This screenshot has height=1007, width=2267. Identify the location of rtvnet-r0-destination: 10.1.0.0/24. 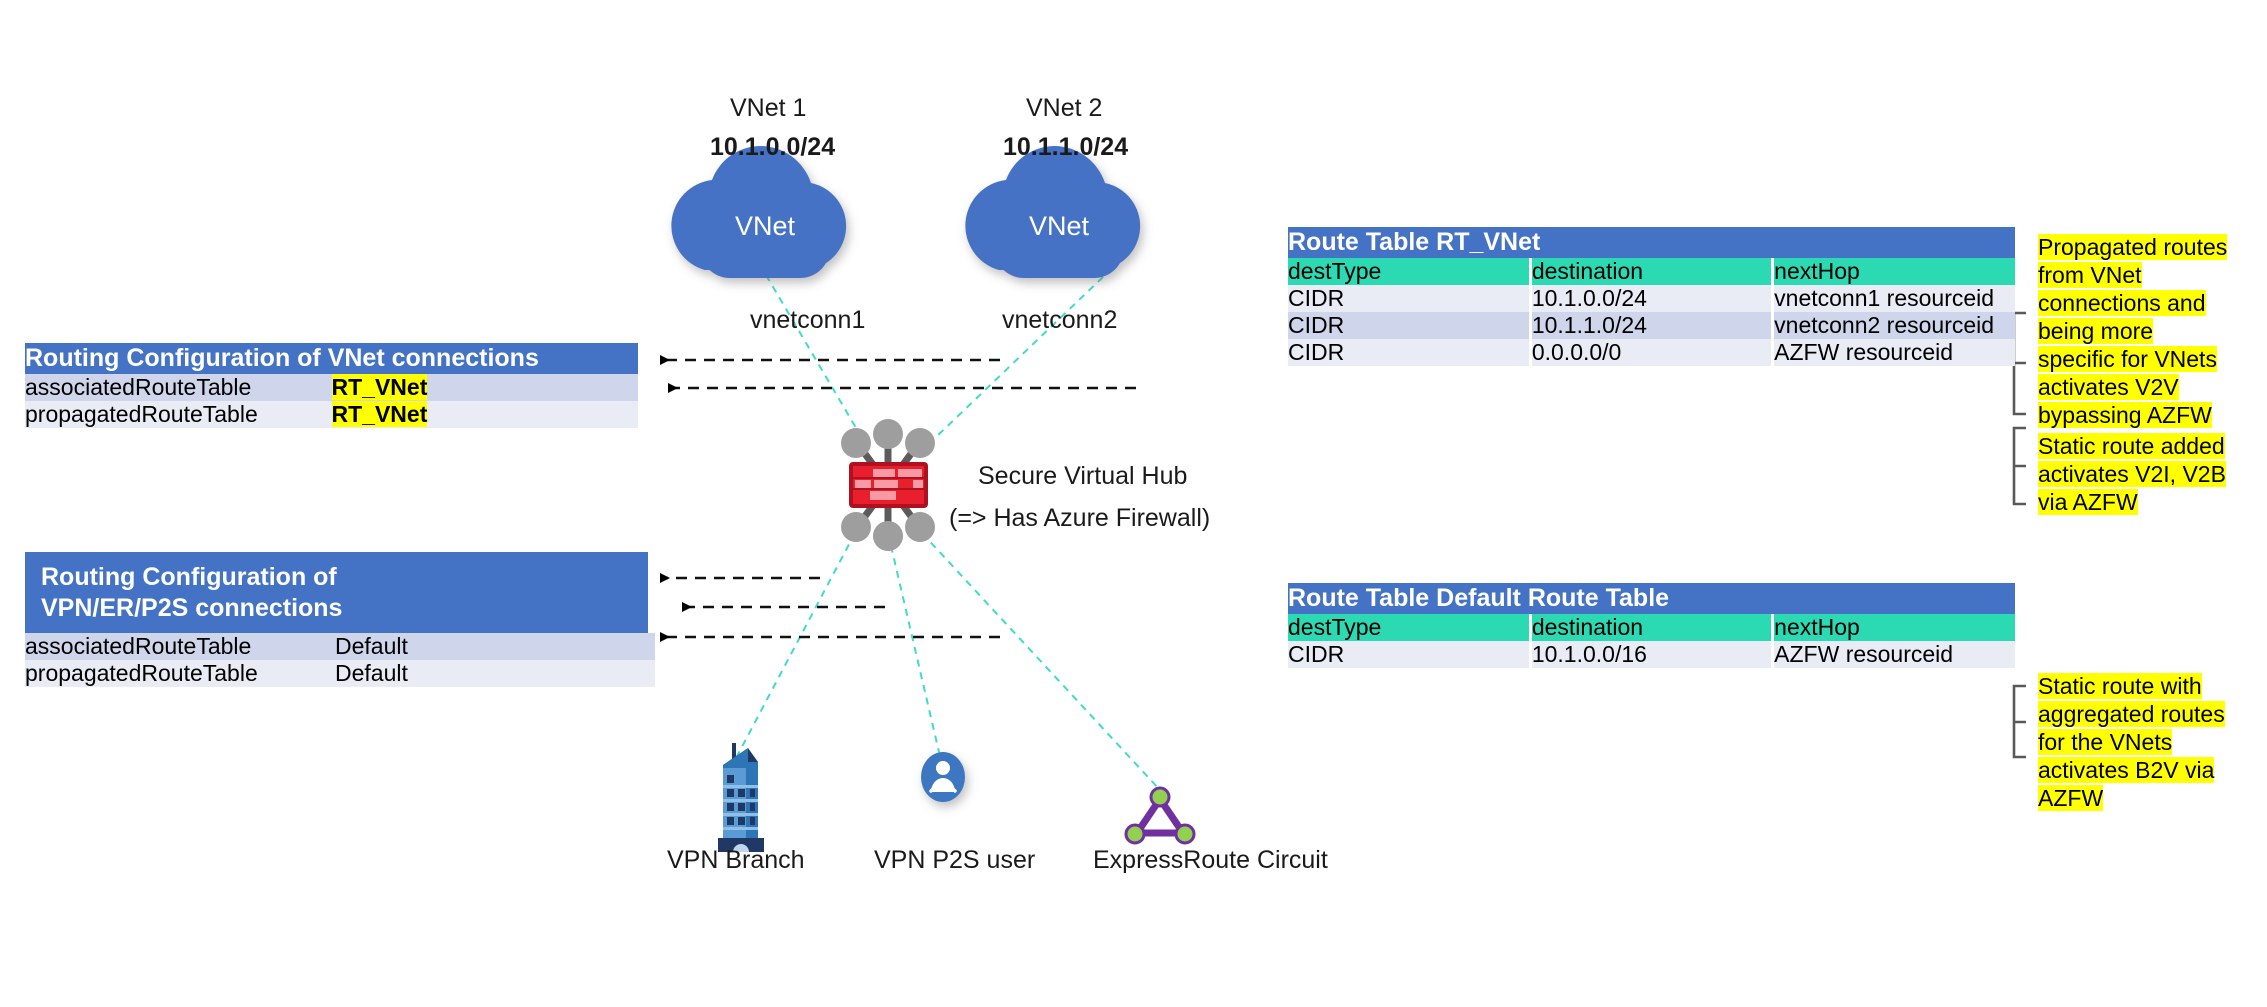
(1652, 298).